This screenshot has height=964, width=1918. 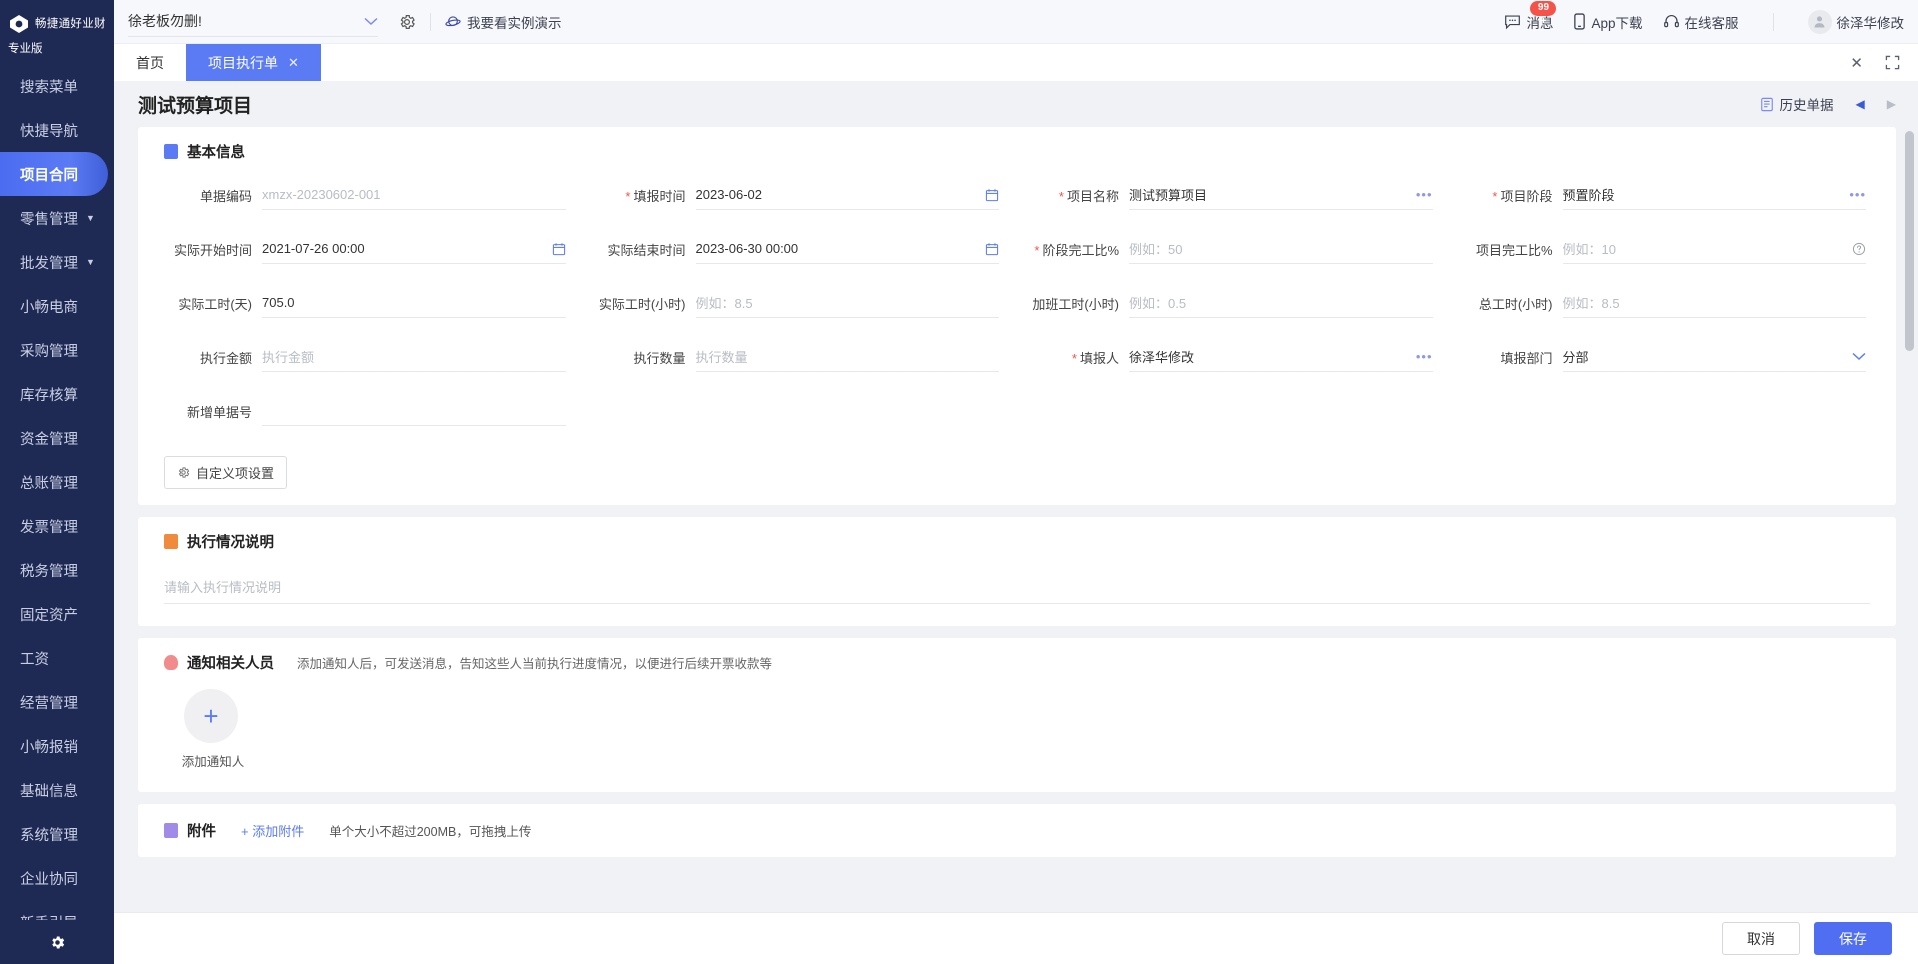 What do you see at coordinates (1608, 22) in the screenshot?
I see `app-download-button: App下载` at bounding box center [1608, 22].